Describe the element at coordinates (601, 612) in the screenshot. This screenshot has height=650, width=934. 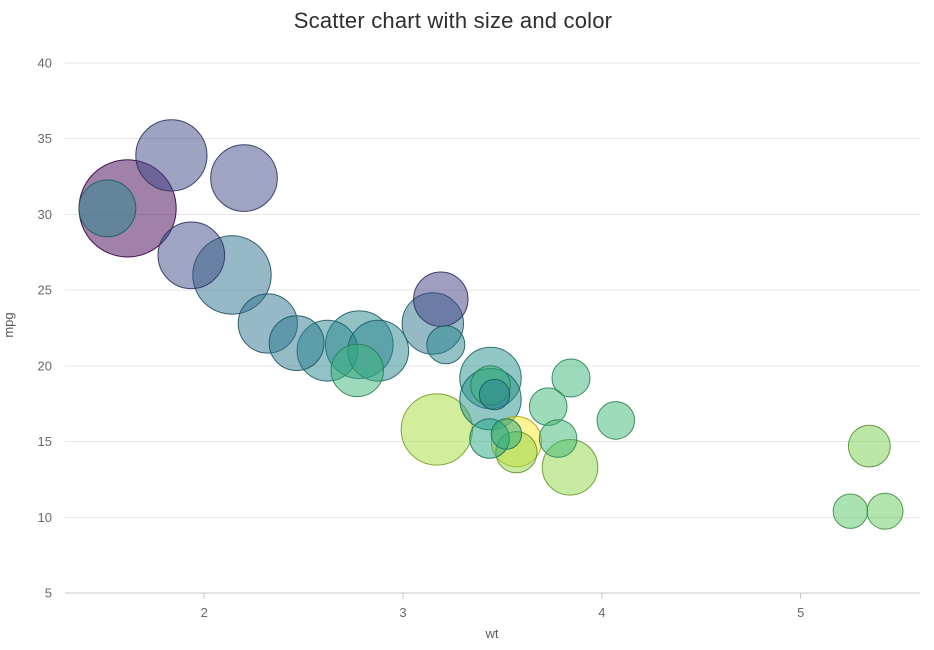
I see `x-tick-label: 4` at that location.